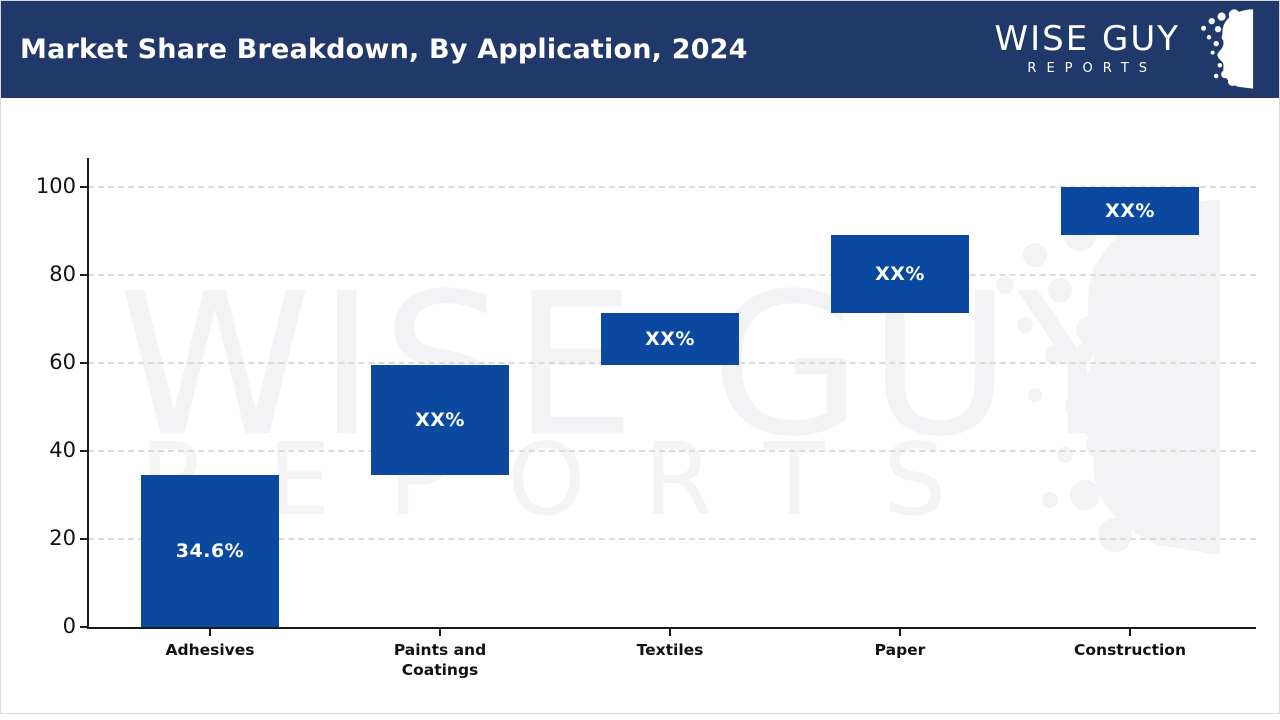  I want to click on wise-guy-logo: WISE GUY REPORTS, so click(1124, 49).